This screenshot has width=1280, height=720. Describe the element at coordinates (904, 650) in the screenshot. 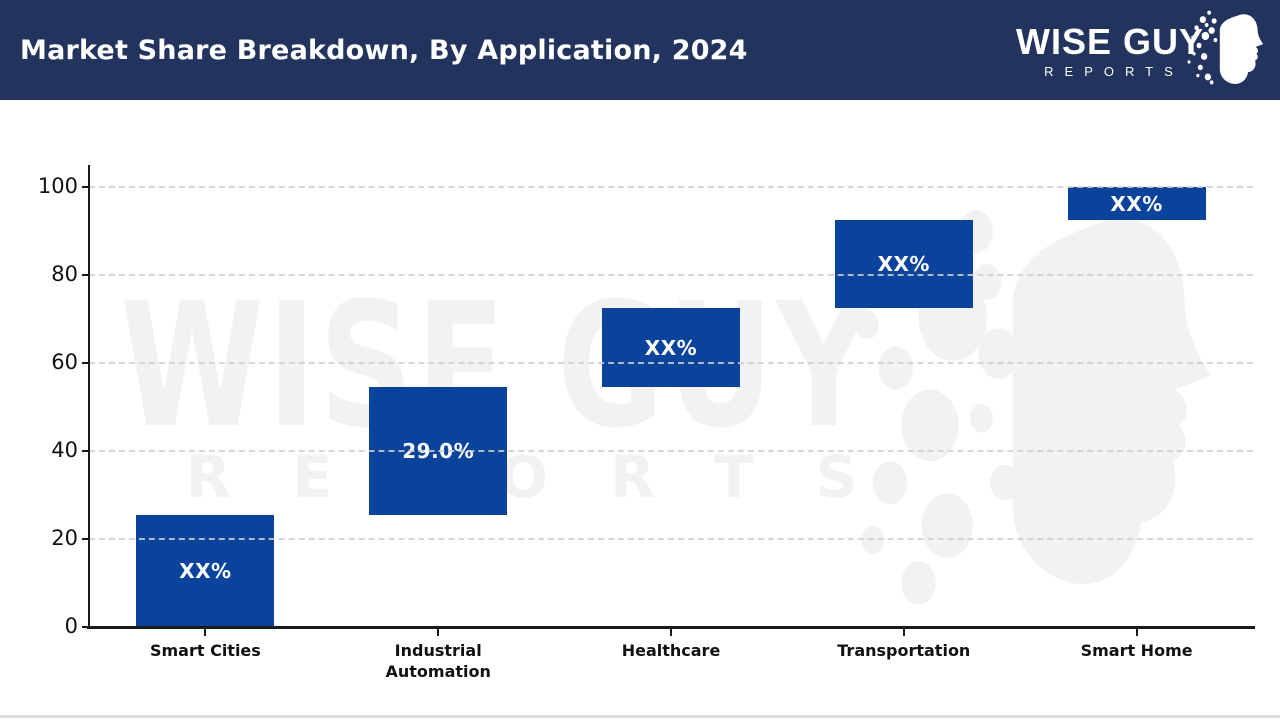

I see `x-tick-label-transportation: Transportation` at that location.